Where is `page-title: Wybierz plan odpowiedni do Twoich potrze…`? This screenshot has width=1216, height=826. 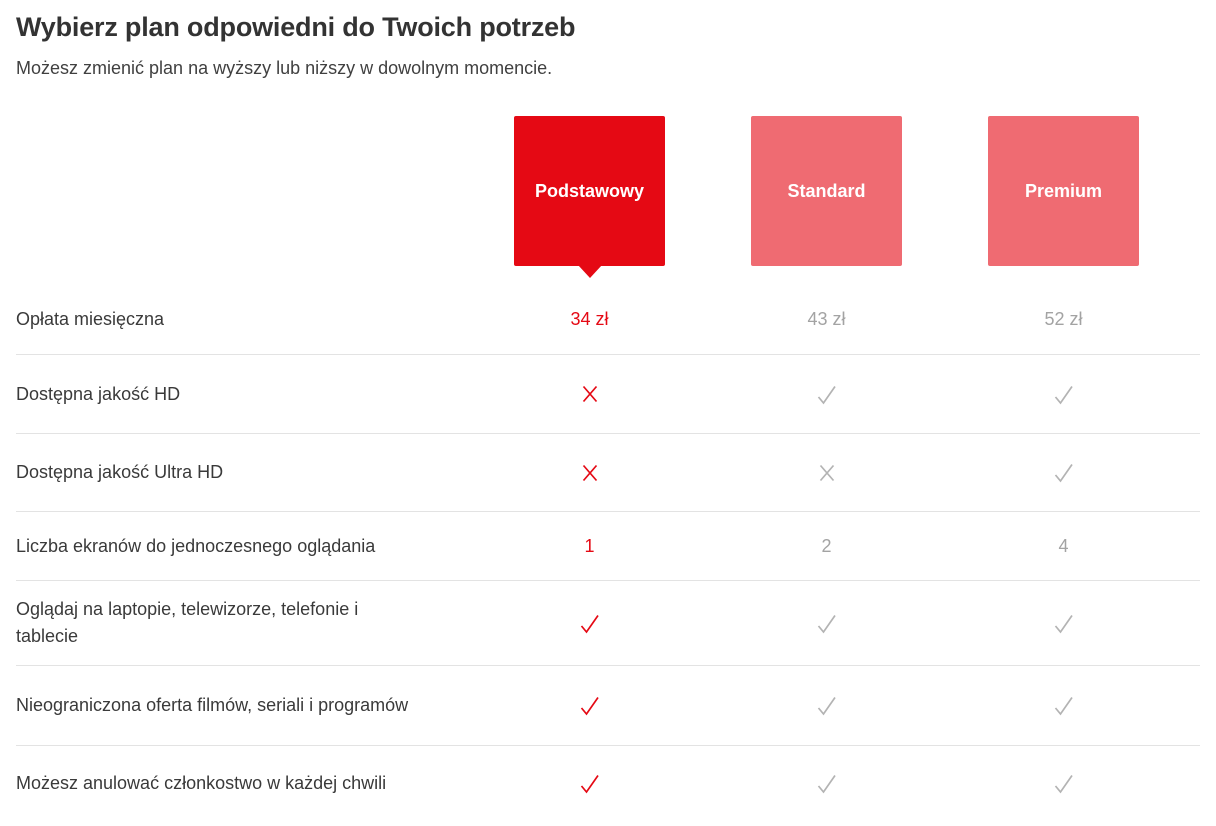
page-title: Wybierz plan odpowiedni do Twoich potrze… is located at coordinates (296, 27).